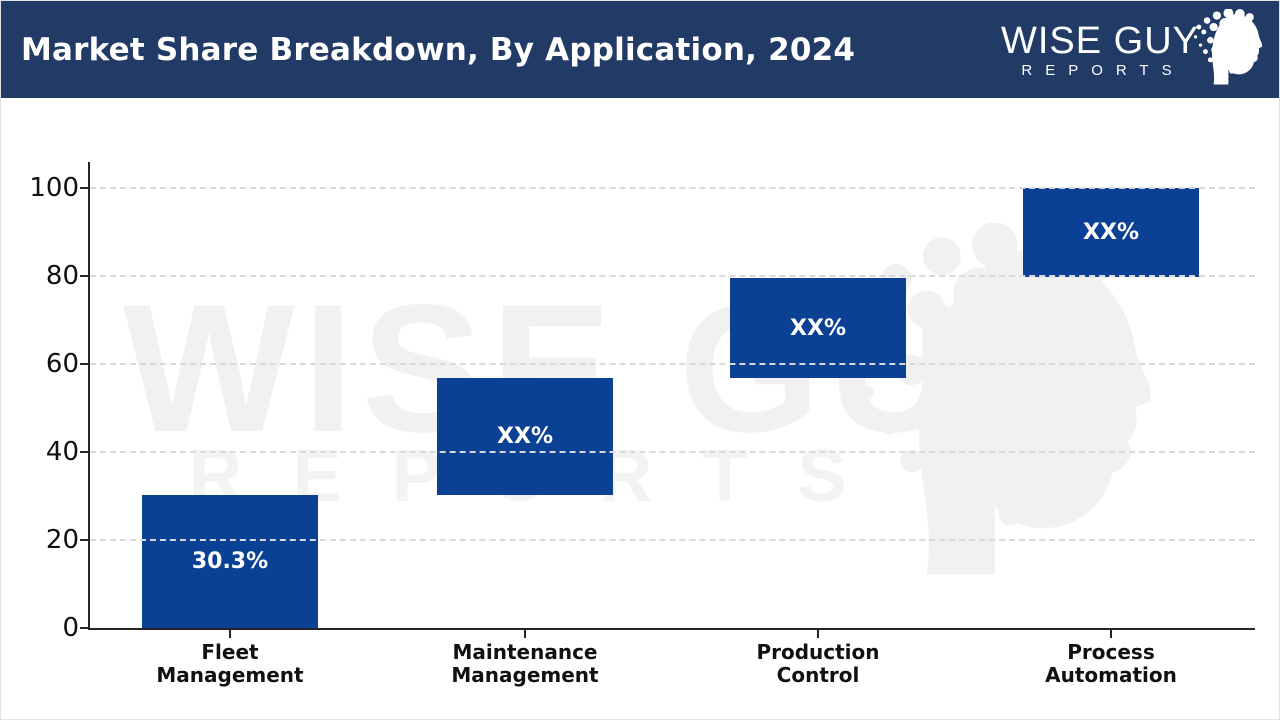 The height and width of the screenshot is (720, 1280). Describe the element at coordinates (1099, 40) in the screenshot. I see `logo-name: WISE GUY` at that location.